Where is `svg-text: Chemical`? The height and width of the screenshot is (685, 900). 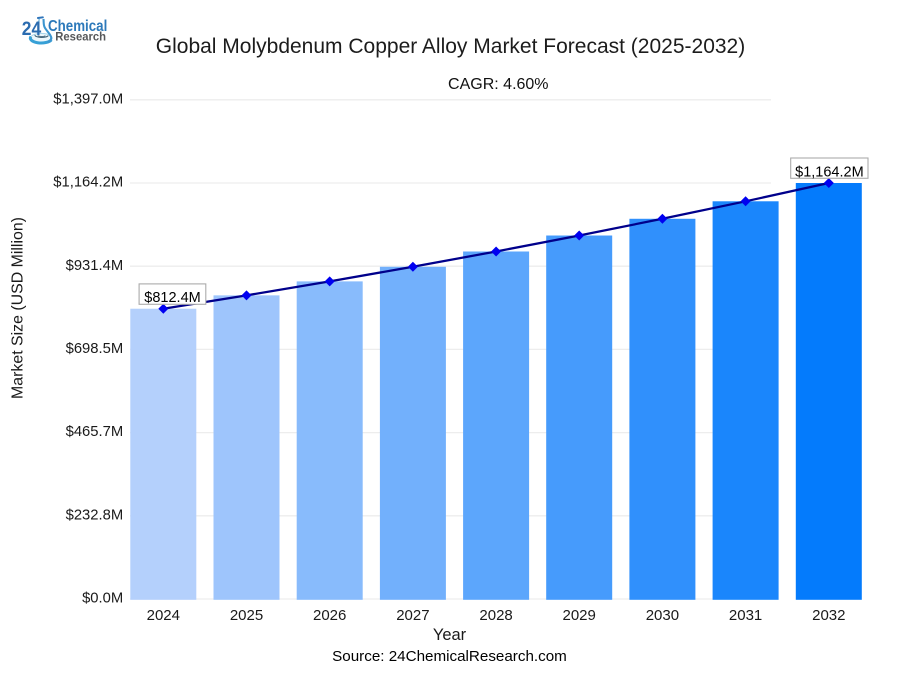 svg-text: Chemical is located at coordinates (77, 26).